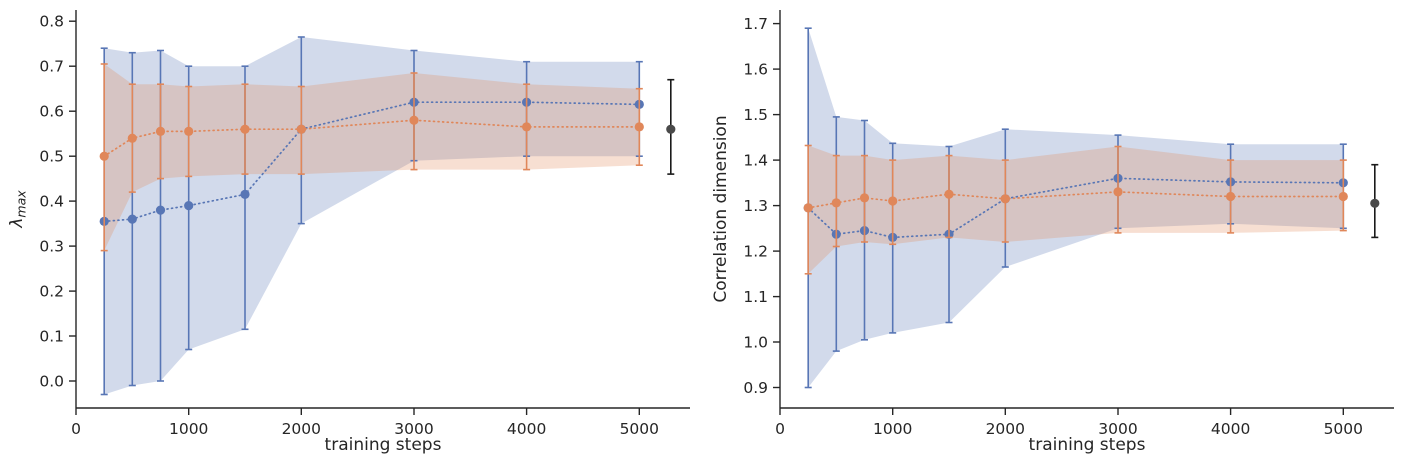 Image resolution: width=1408 pixels, height=462 pixels. I want to click on svg-text: 1.2, so click(755, 252).